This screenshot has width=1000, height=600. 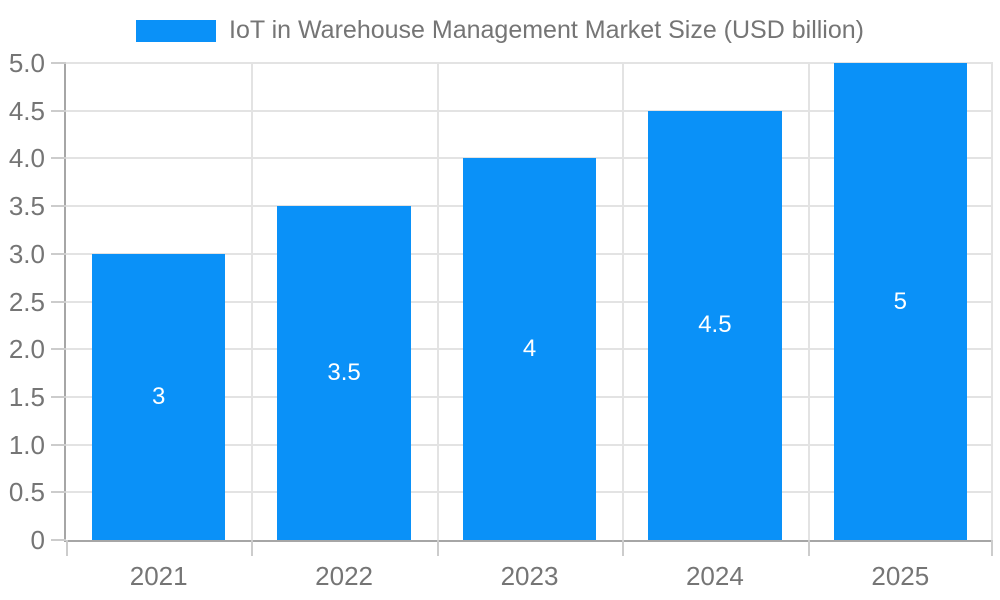 I want to click on y-tick-label: 4.5, so click(x=26, y=110).